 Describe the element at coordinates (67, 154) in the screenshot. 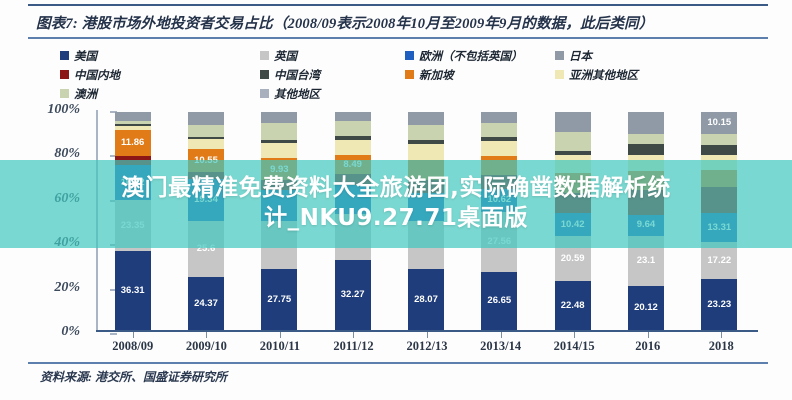

I see `y-axis-tick-label: 80%` at that location.